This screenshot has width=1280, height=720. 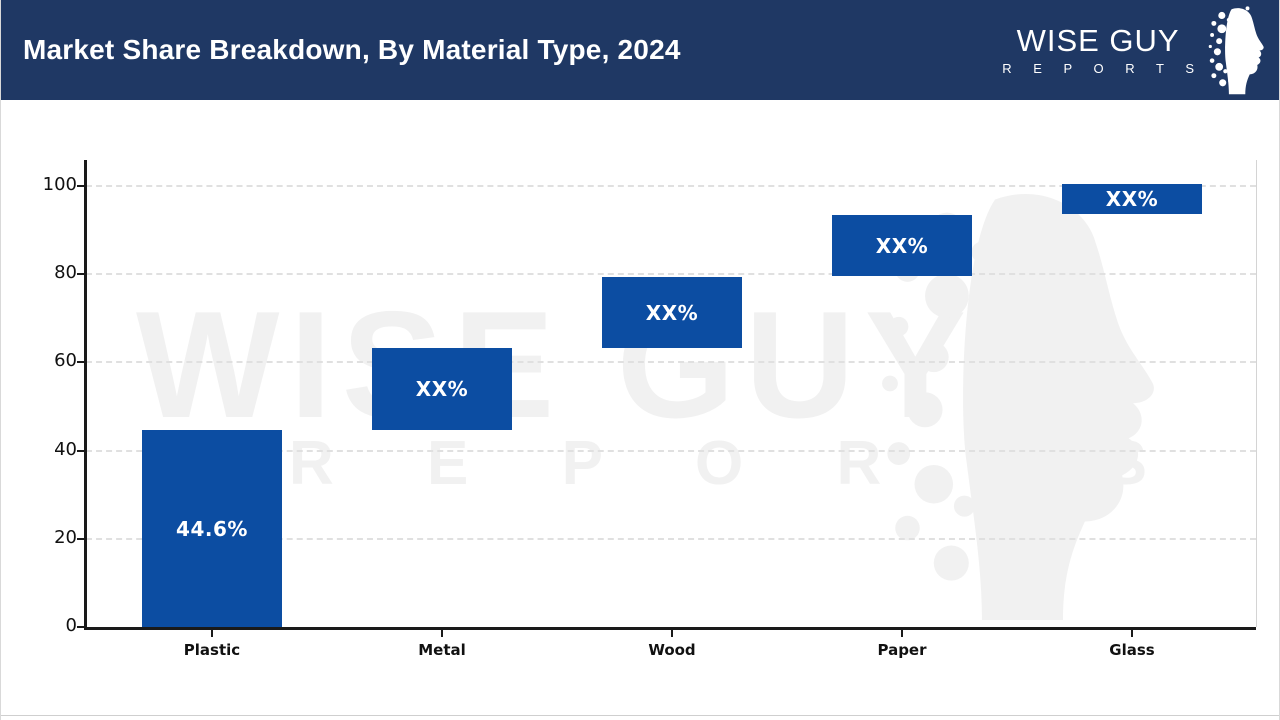 I want to click on y-tick-label-40-text: 40, so click(x=65, y=449).